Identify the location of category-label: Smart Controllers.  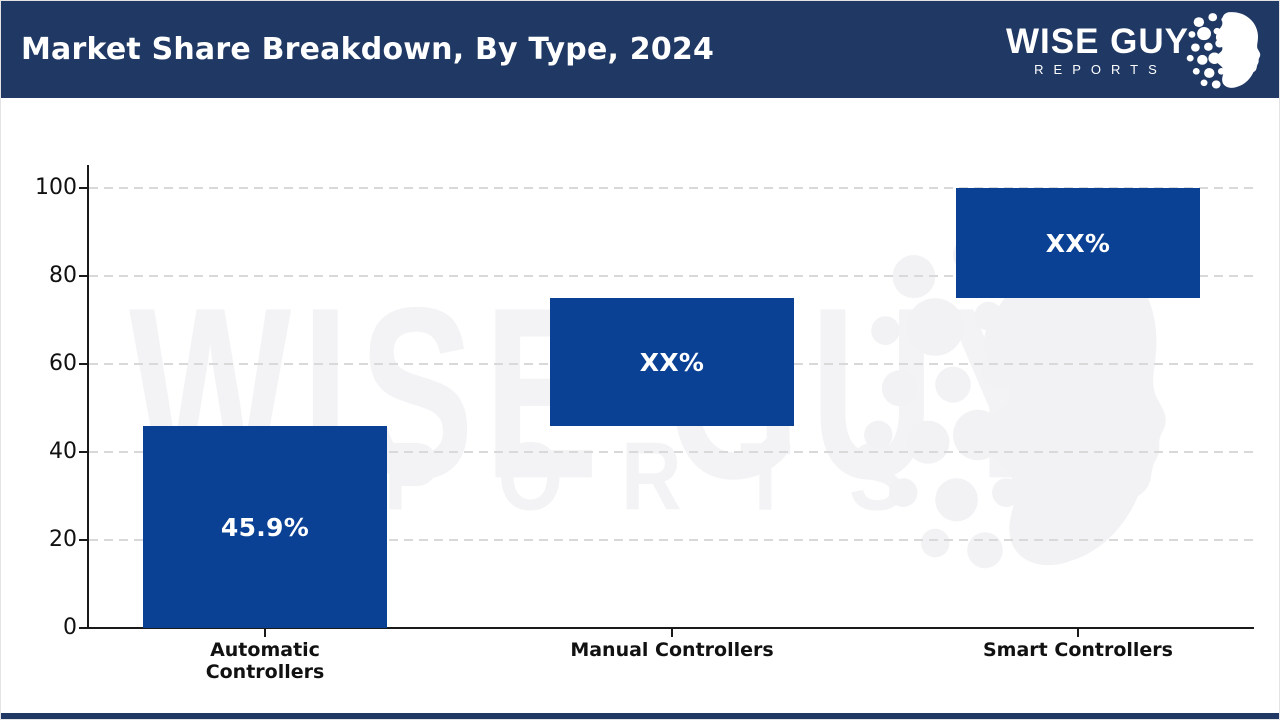
(1078, 650).